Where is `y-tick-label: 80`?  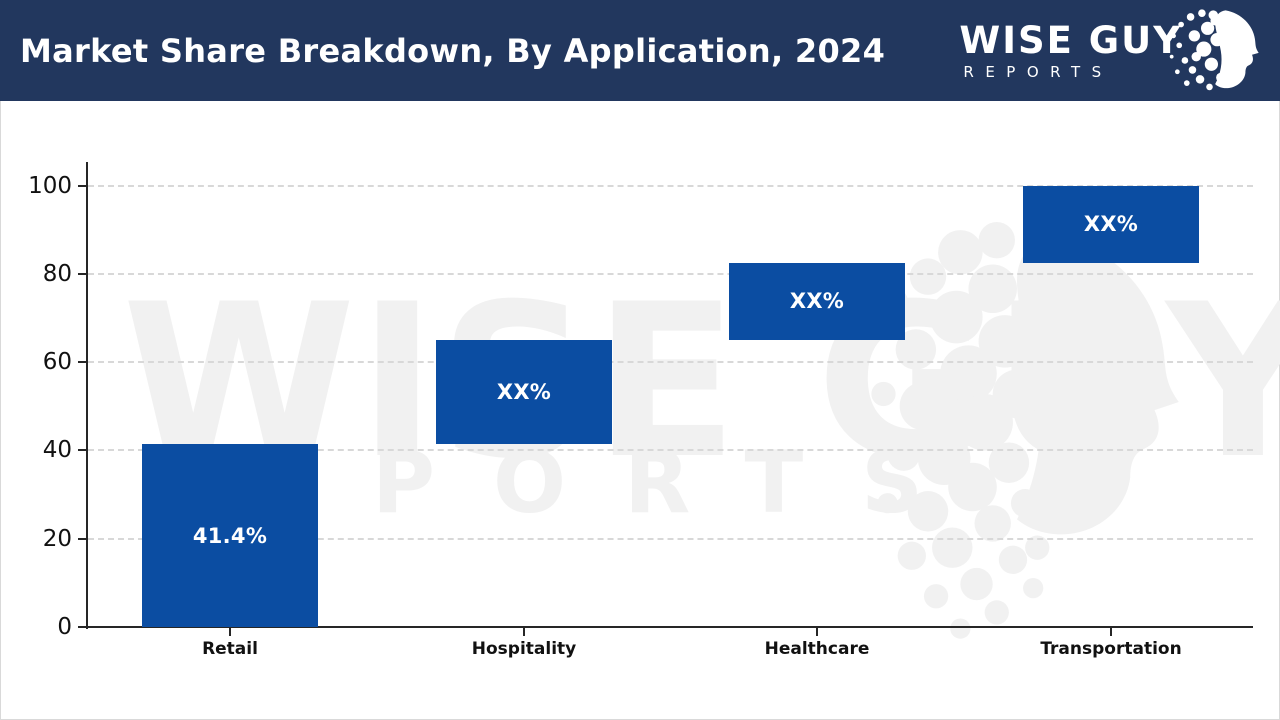 y-tick-label: 80 is located at coordinates (57, 273).